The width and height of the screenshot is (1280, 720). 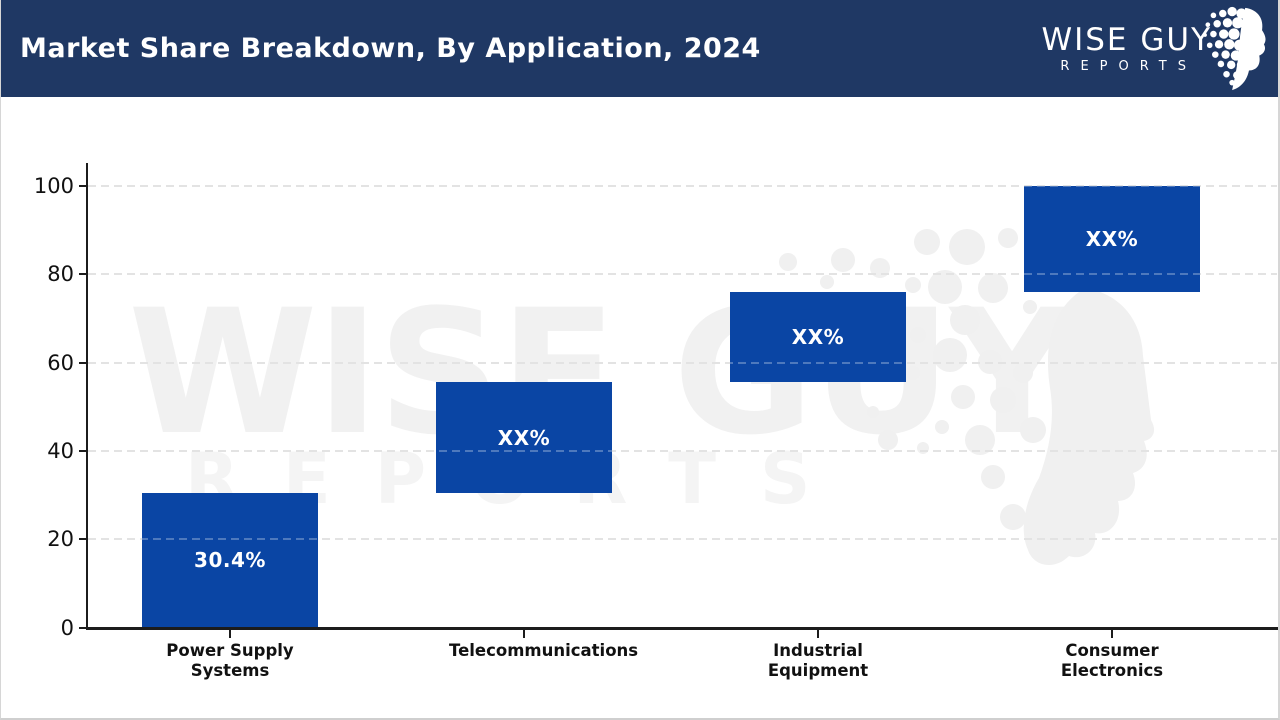 I want to click on bar-value-label: 30.4%, so click(x=230, y=560).